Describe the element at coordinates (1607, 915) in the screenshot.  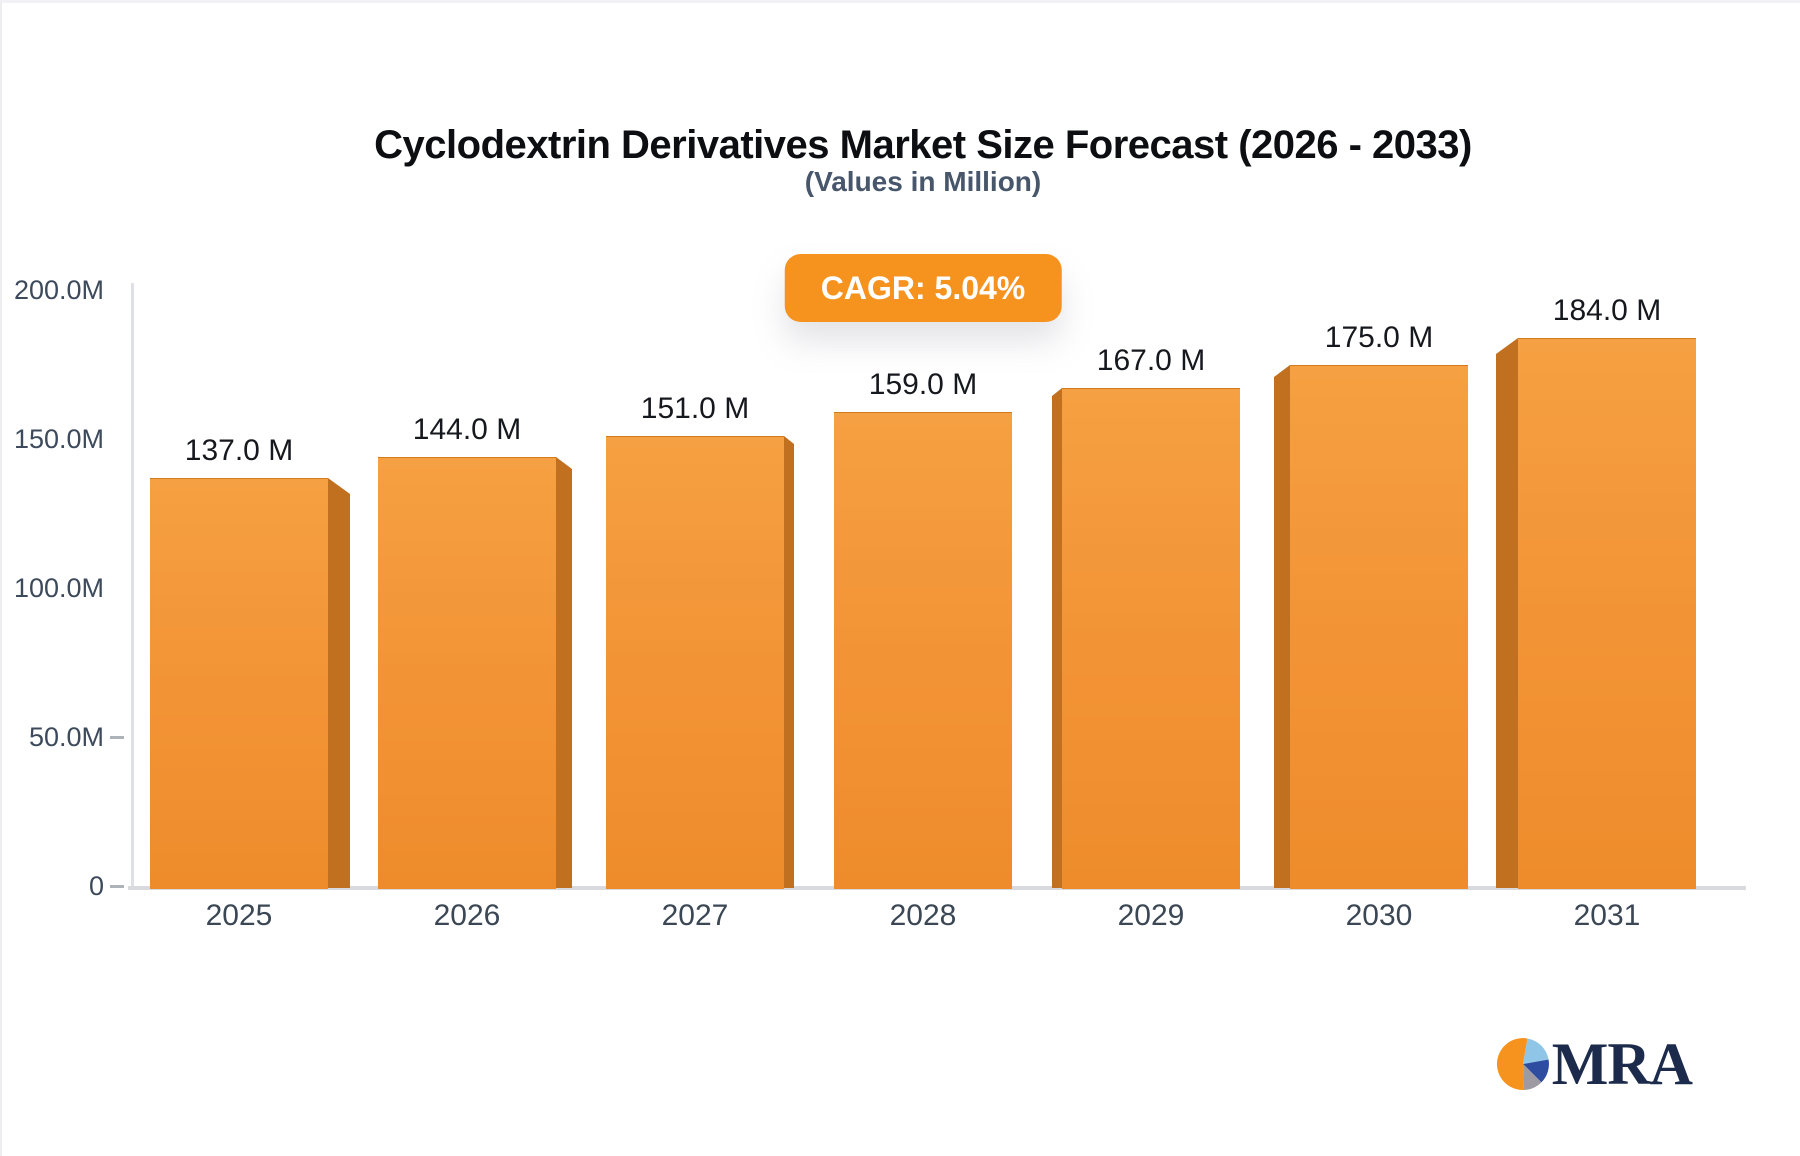
I see `x-axis-label: 2031` at that location.